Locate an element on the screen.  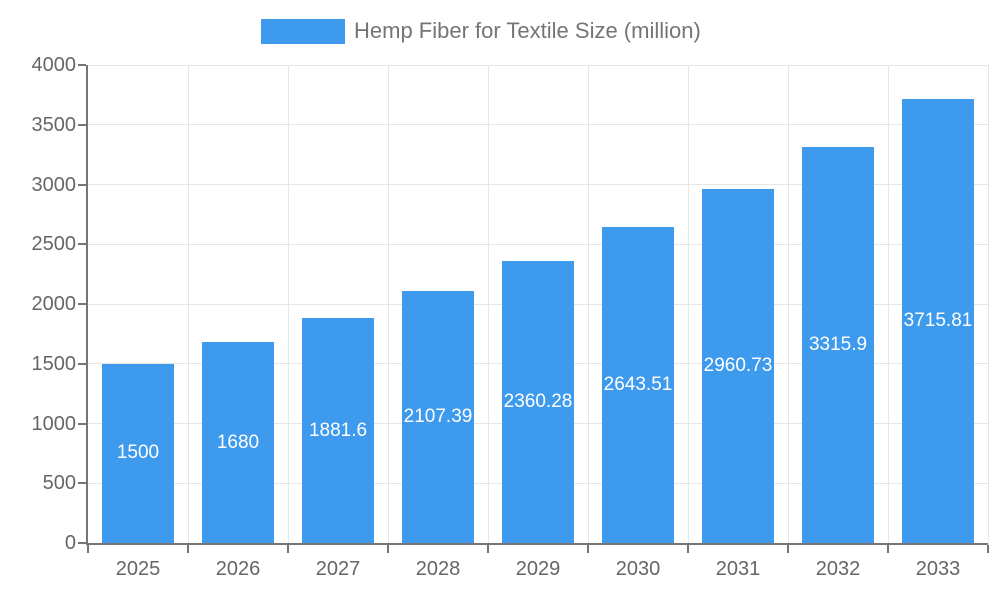
bar-value-label: 2960.73 is located at coordinates (738, 366).